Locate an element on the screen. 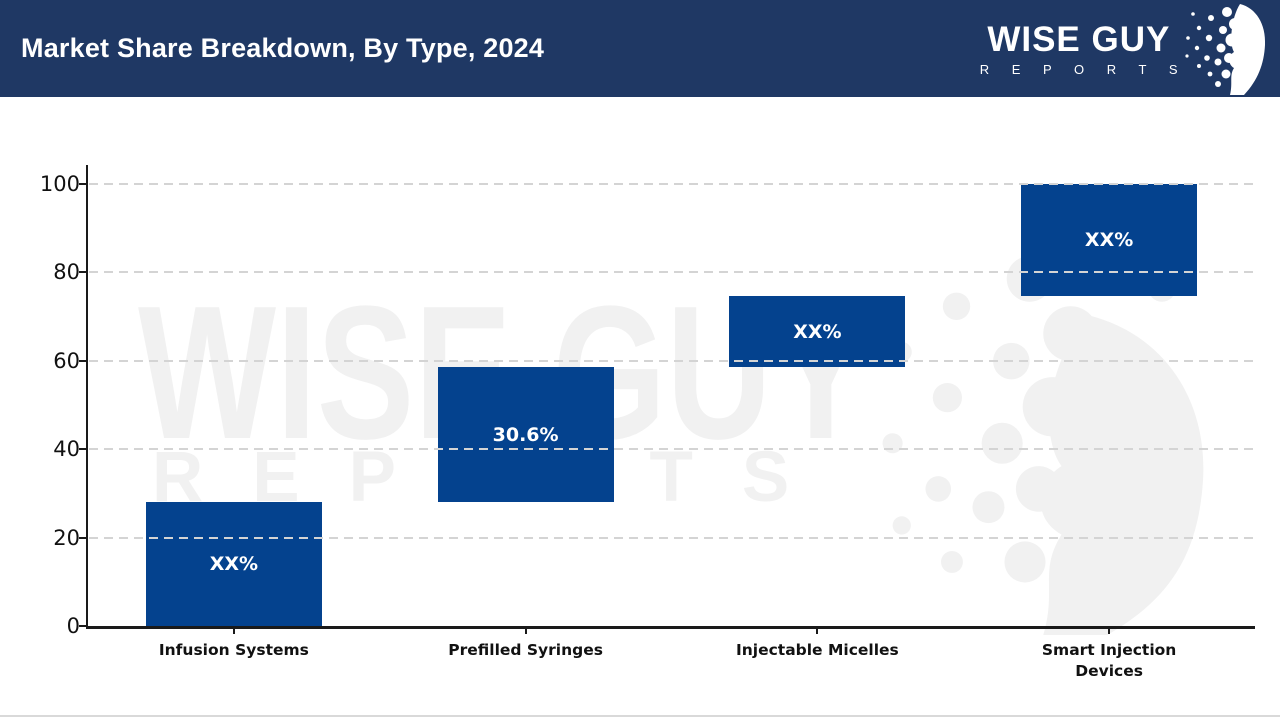  y-tick-label-40: 40 is located at coordinates (66, 449).